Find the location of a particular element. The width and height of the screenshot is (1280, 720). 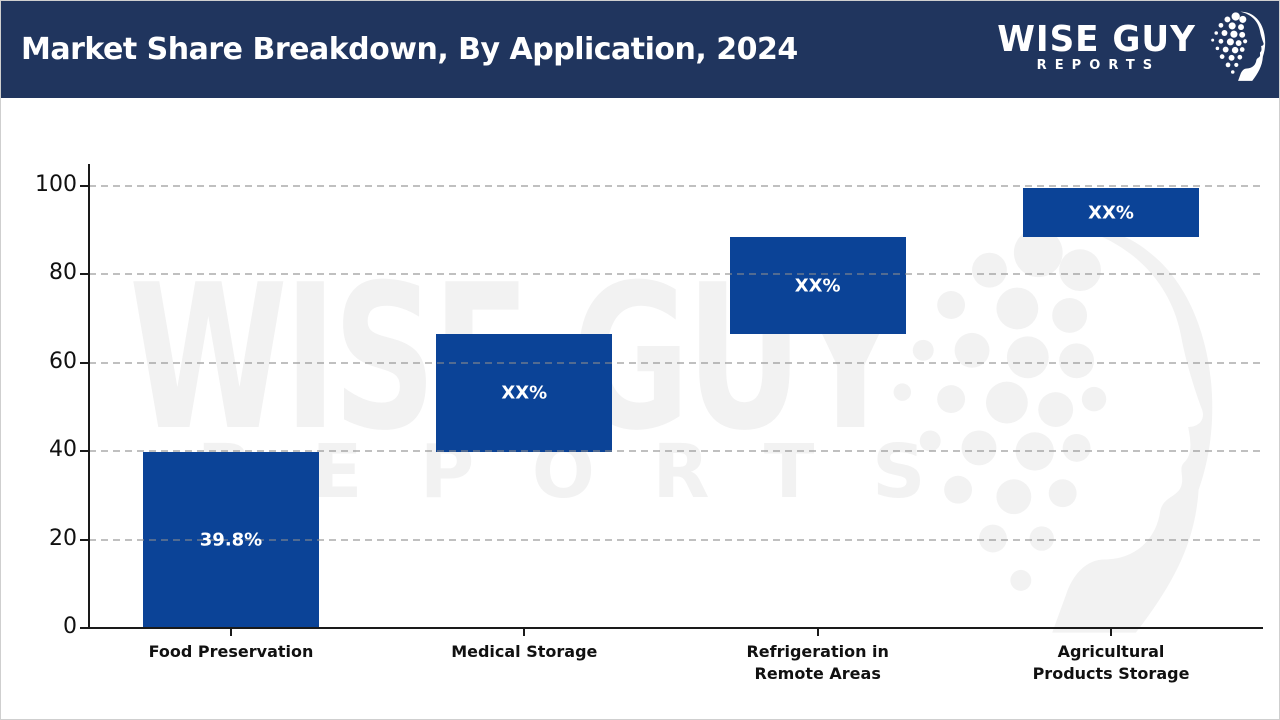

bar-value-label-4: XX% is located at coordinates (1111, 213).